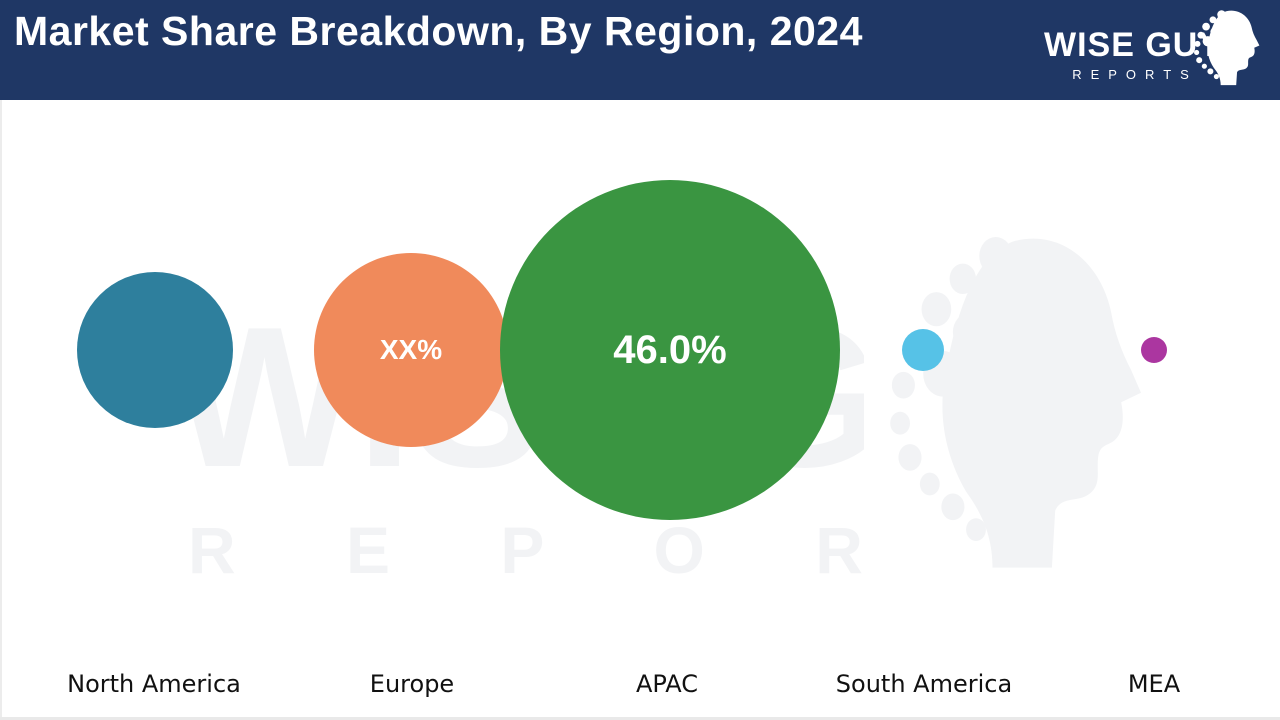 Image resolution: width=1280 pixels, height=720 pixels. I want to click on category-label-mea: MEA, so click(1154, 684).